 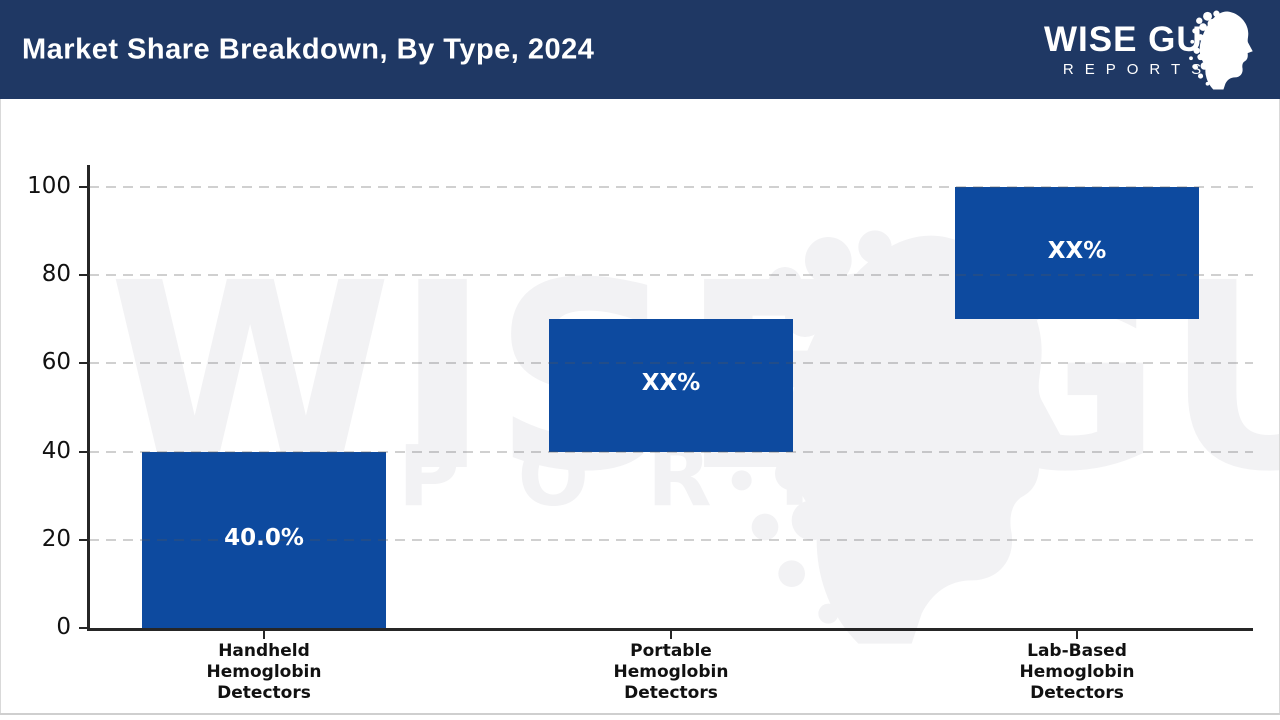 I want to click on page-title: Market Share Breakdown, By Type, 2024, so click(x=308, y=49).